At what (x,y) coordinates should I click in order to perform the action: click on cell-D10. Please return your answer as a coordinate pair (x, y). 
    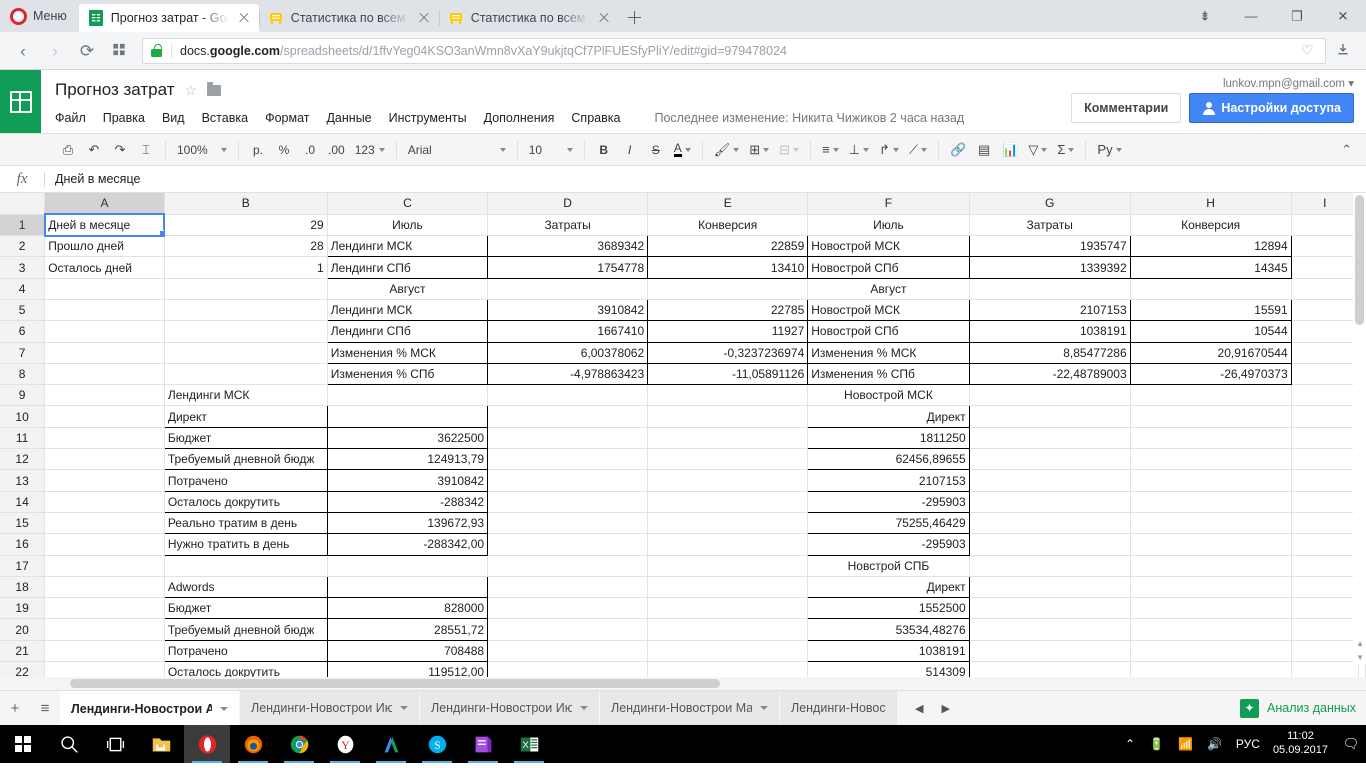
    Looking at the image, I should click on (568, 416).